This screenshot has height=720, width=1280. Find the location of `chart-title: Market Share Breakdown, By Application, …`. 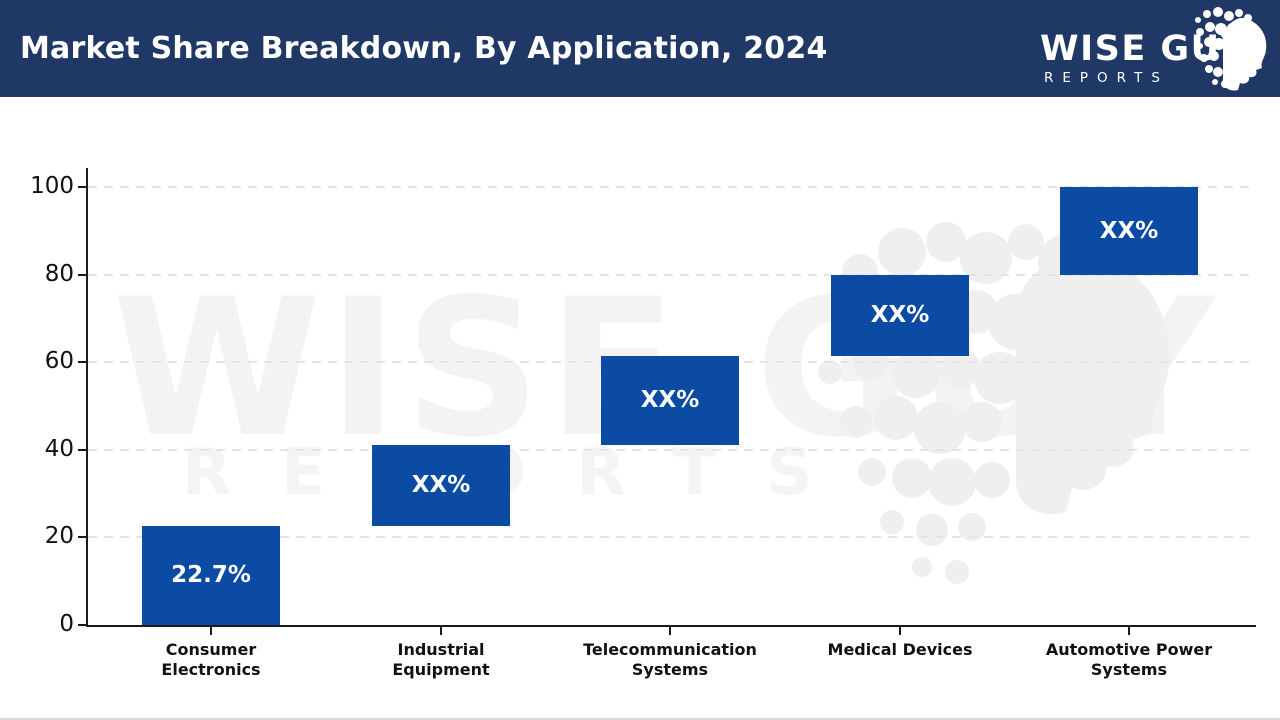

chart-title: Market Share Breakdown, By Application, … is located at coordinates (424, 48).